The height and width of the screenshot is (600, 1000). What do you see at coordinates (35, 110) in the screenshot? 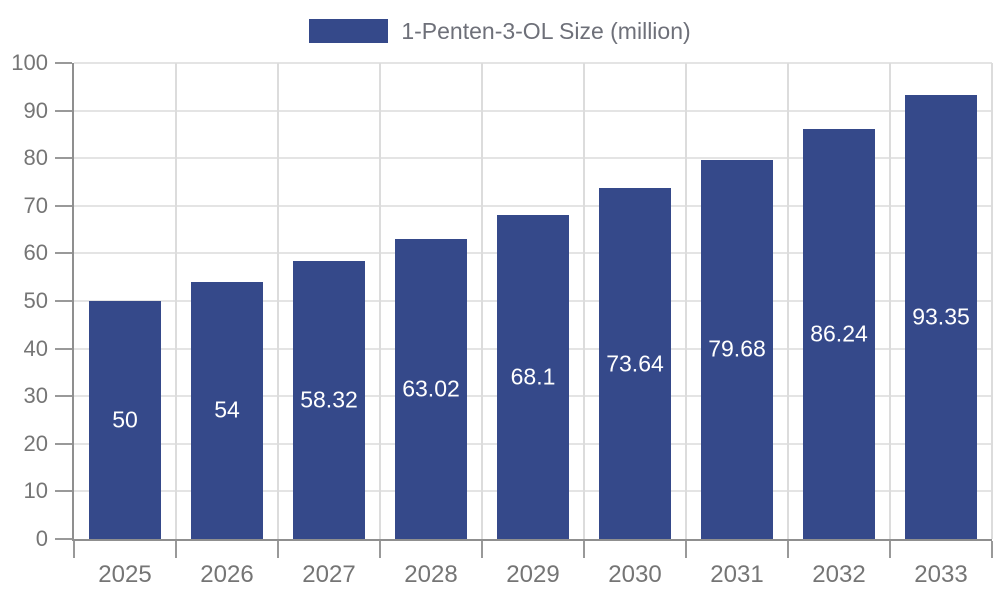
I see `y-axis-tick-label: 90` at bounding box center [35, 110].